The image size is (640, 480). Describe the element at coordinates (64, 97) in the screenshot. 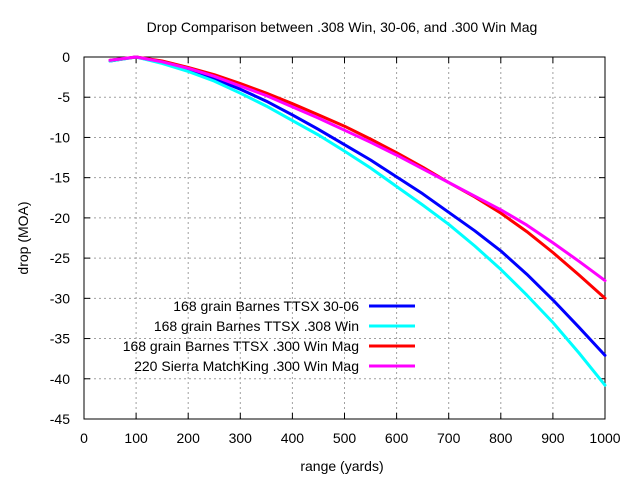

I see `y-tick-label: -5` at that location.